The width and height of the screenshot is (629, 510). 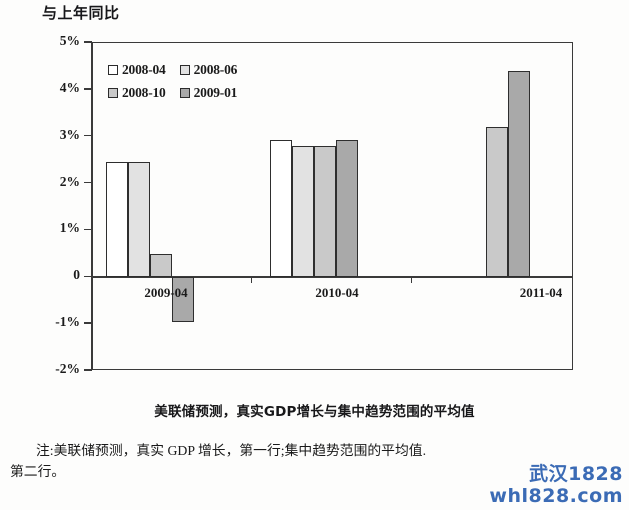 What do you see at coordinates (88, 323) in the screenshot?
I see `y-tick--1%` at bounding box center [88, 323].